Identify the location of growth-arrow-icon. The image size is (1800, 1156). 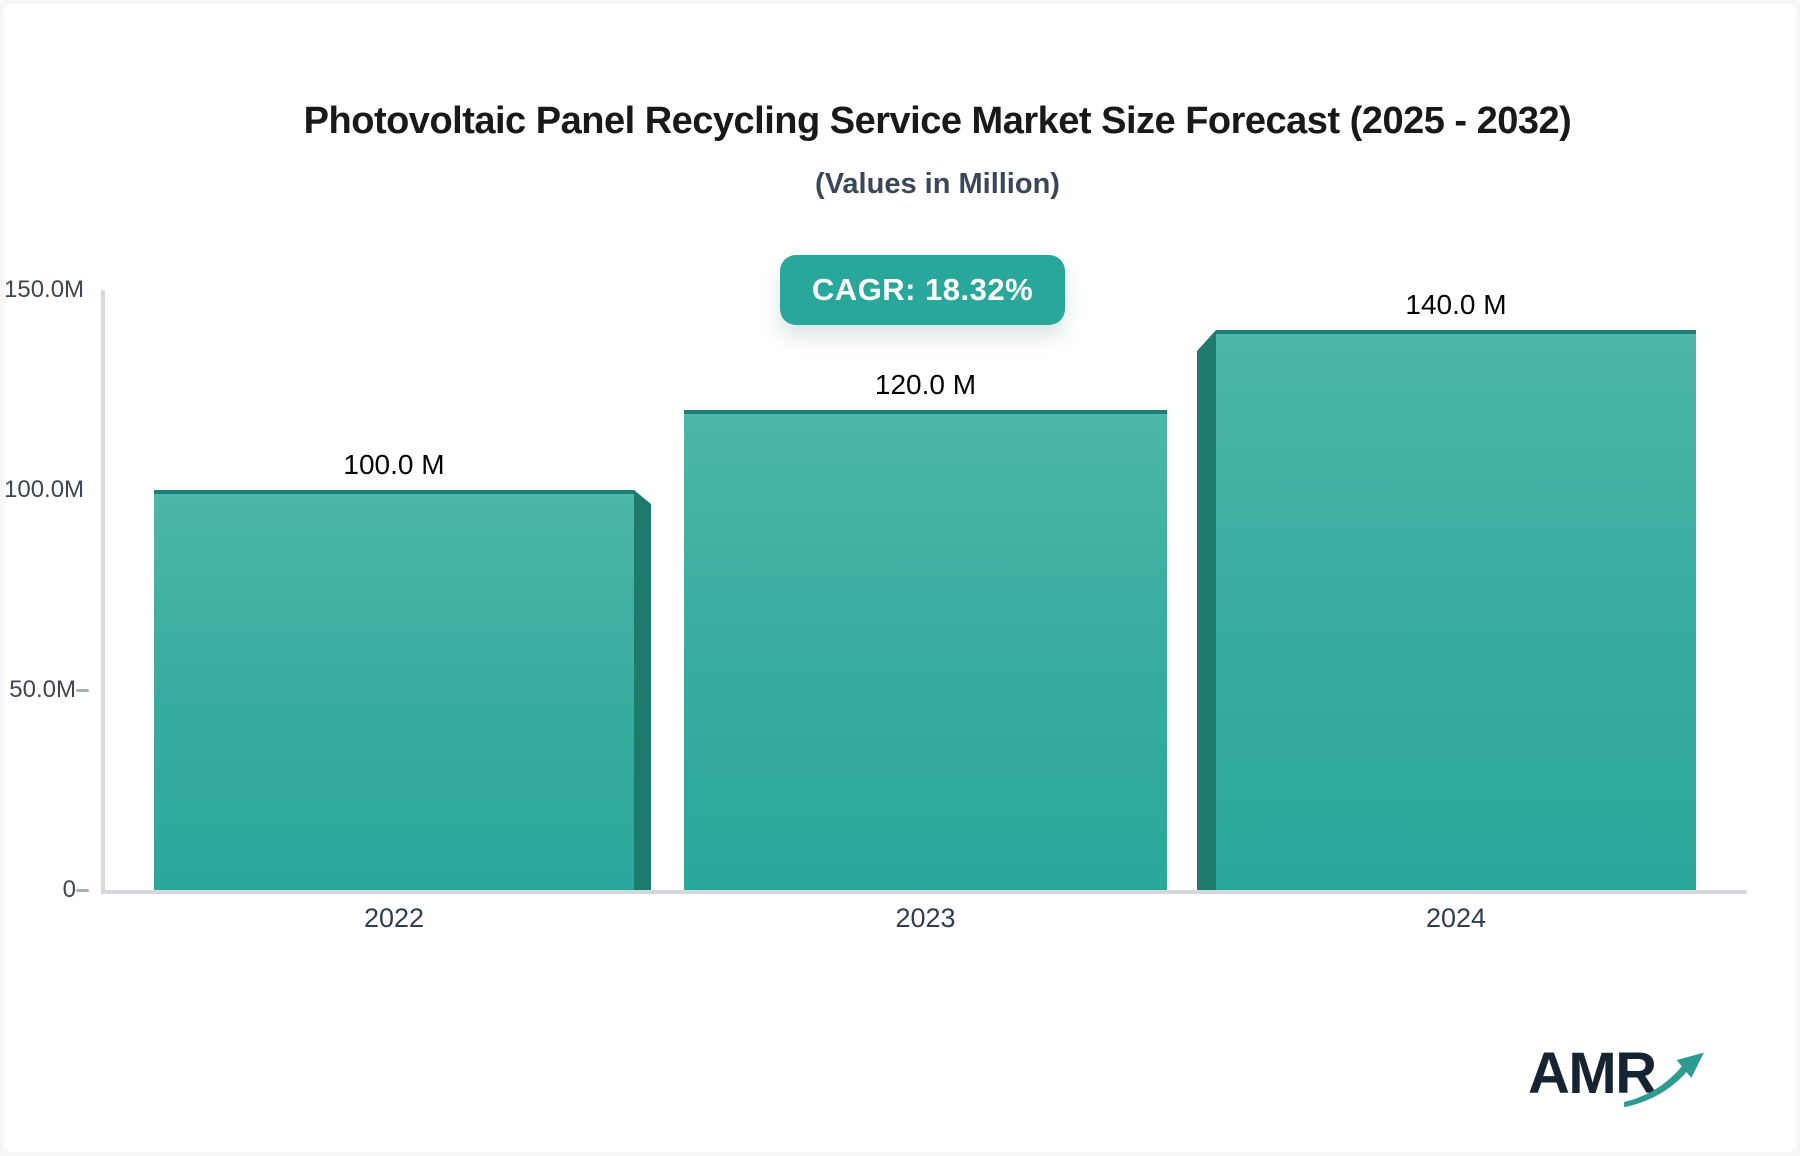
(1664, 1080).